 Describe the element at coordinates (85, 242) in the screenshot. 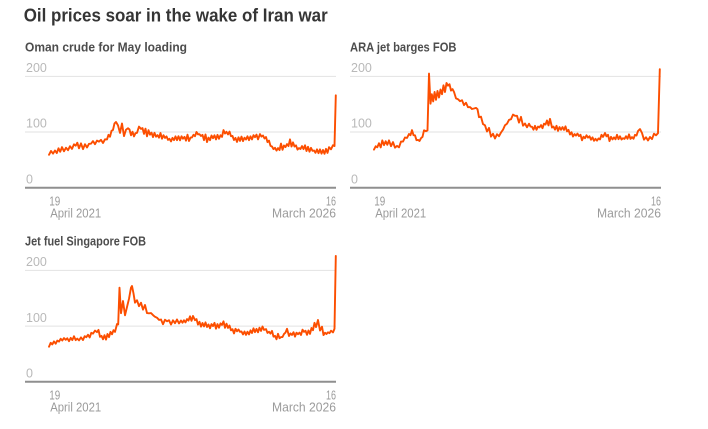

I see `svg-text: Jet fuel Singapore FOB` at that location.